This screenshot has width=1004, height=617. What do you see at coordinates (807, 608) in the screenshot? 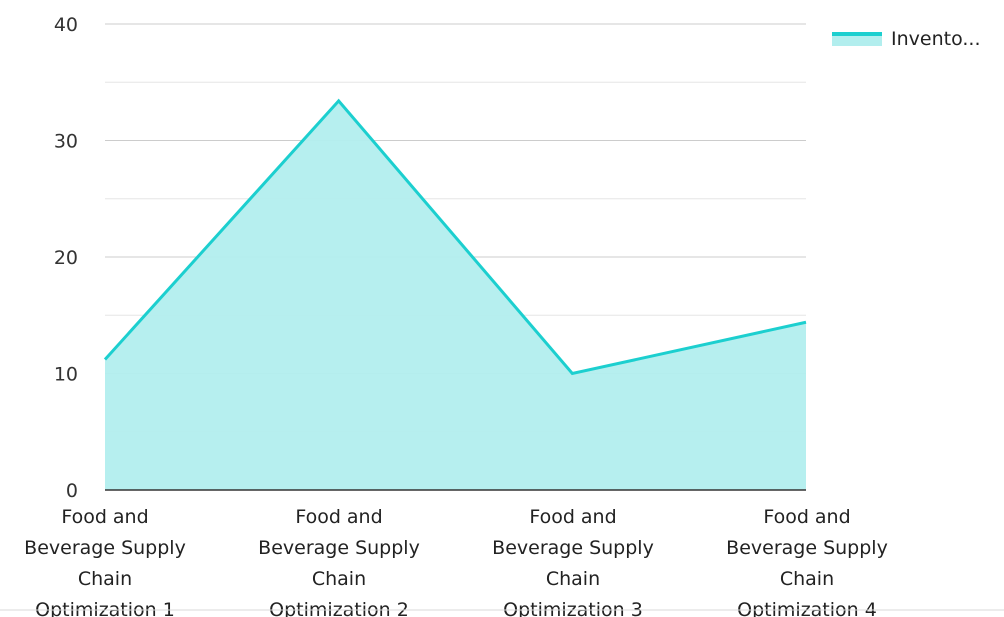
I see `x-tick-label-line: Optimization 4` at bounding box center [807, 608].